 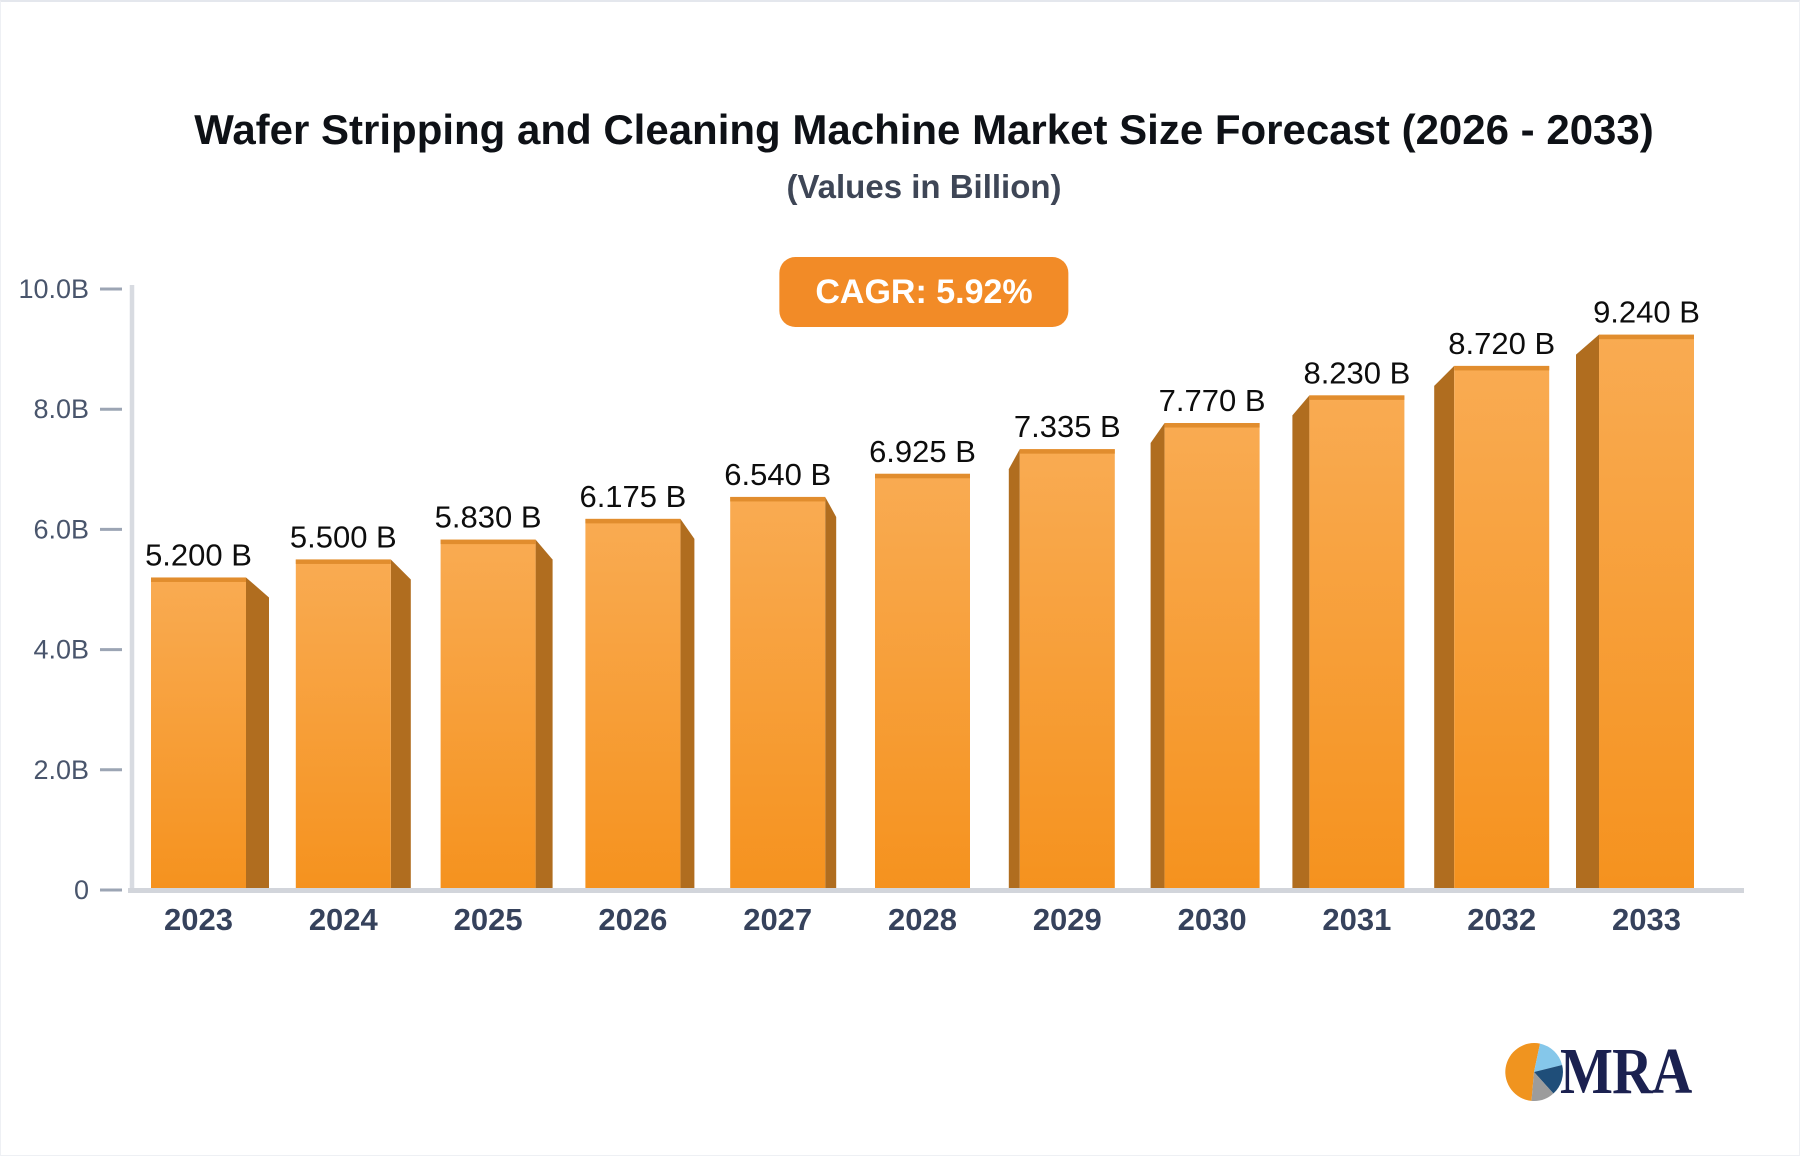 What do you see at coordinates (61, 529) in the screenshot?
I see `y-tick-label: 6.0B` at bounding box center [61, 529].